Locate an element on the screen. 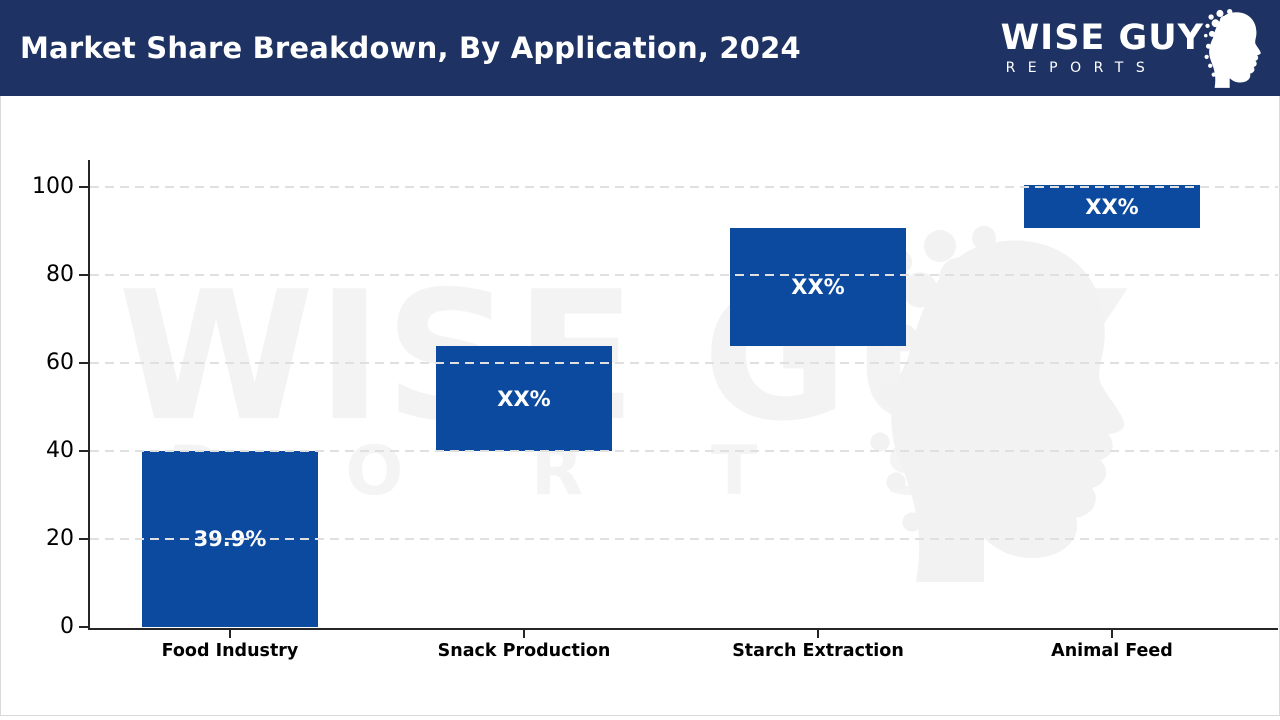 This screenshot has height=720, width=1280. y-tick-label: 60 is located at coordinates (60, 362).